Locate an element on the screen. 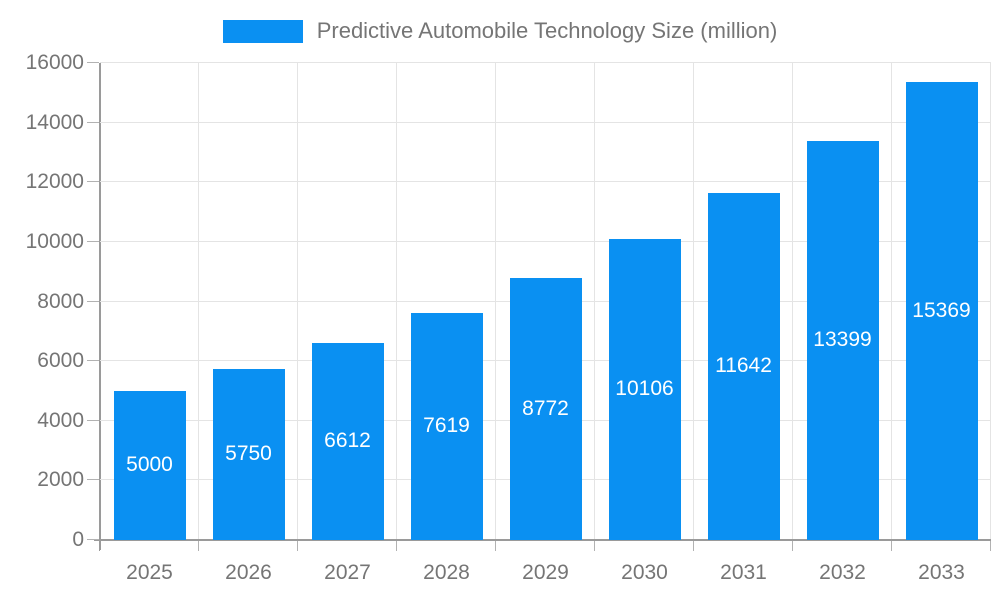  x-axis-tick-label: 2033 is located at coordinates (941, 572).